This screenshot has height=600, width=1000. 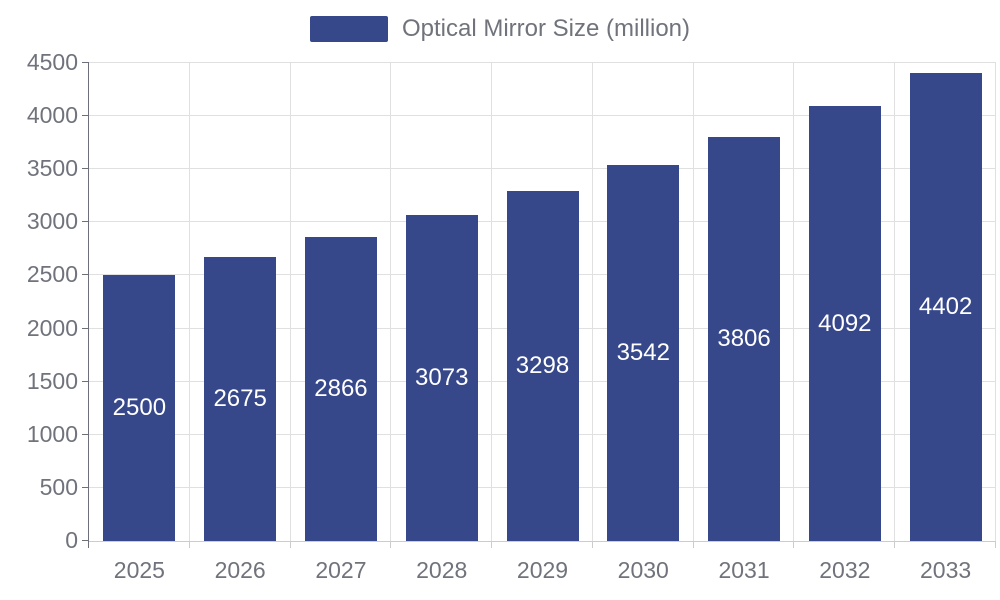 I want to click on bar-value-label: 2500, so click(x=139, y=408).